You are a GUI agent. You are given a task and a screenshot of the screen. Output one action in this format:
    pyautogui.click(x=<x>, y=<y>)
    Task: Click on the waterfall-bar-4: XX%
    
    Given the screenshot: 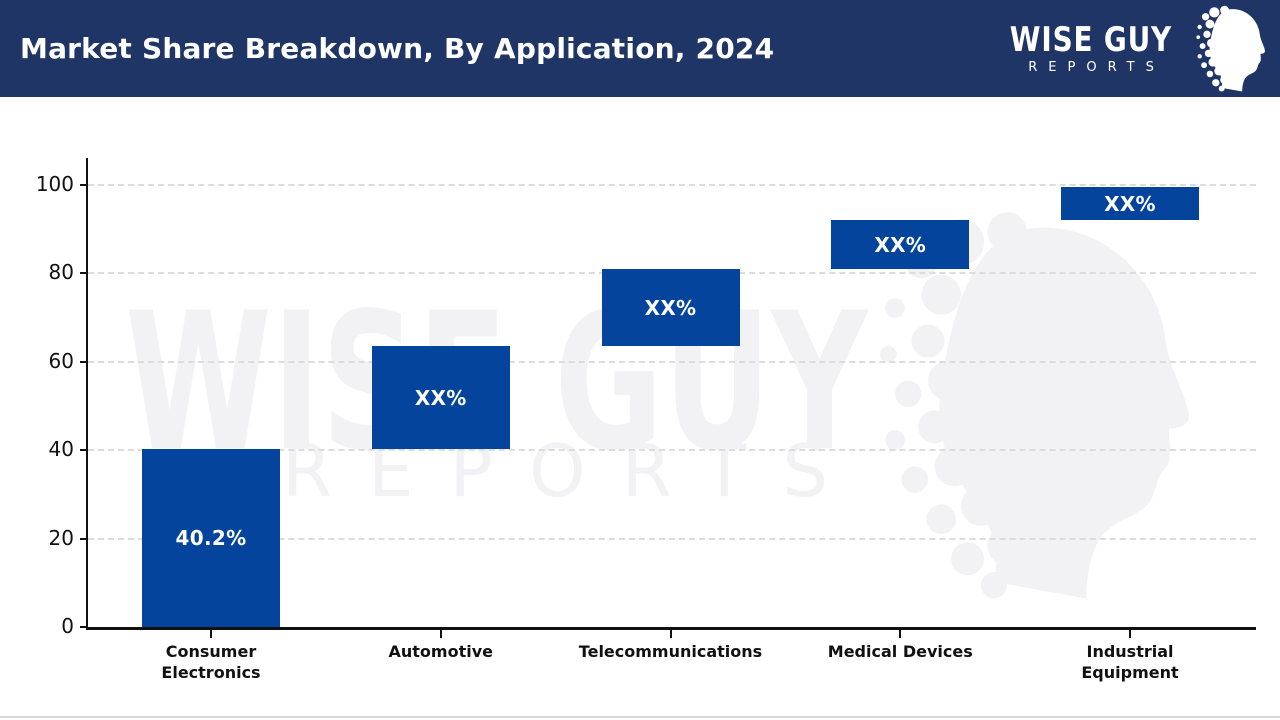 What is the action you would take?
    pyautogui.click(x=900, y=244)
    